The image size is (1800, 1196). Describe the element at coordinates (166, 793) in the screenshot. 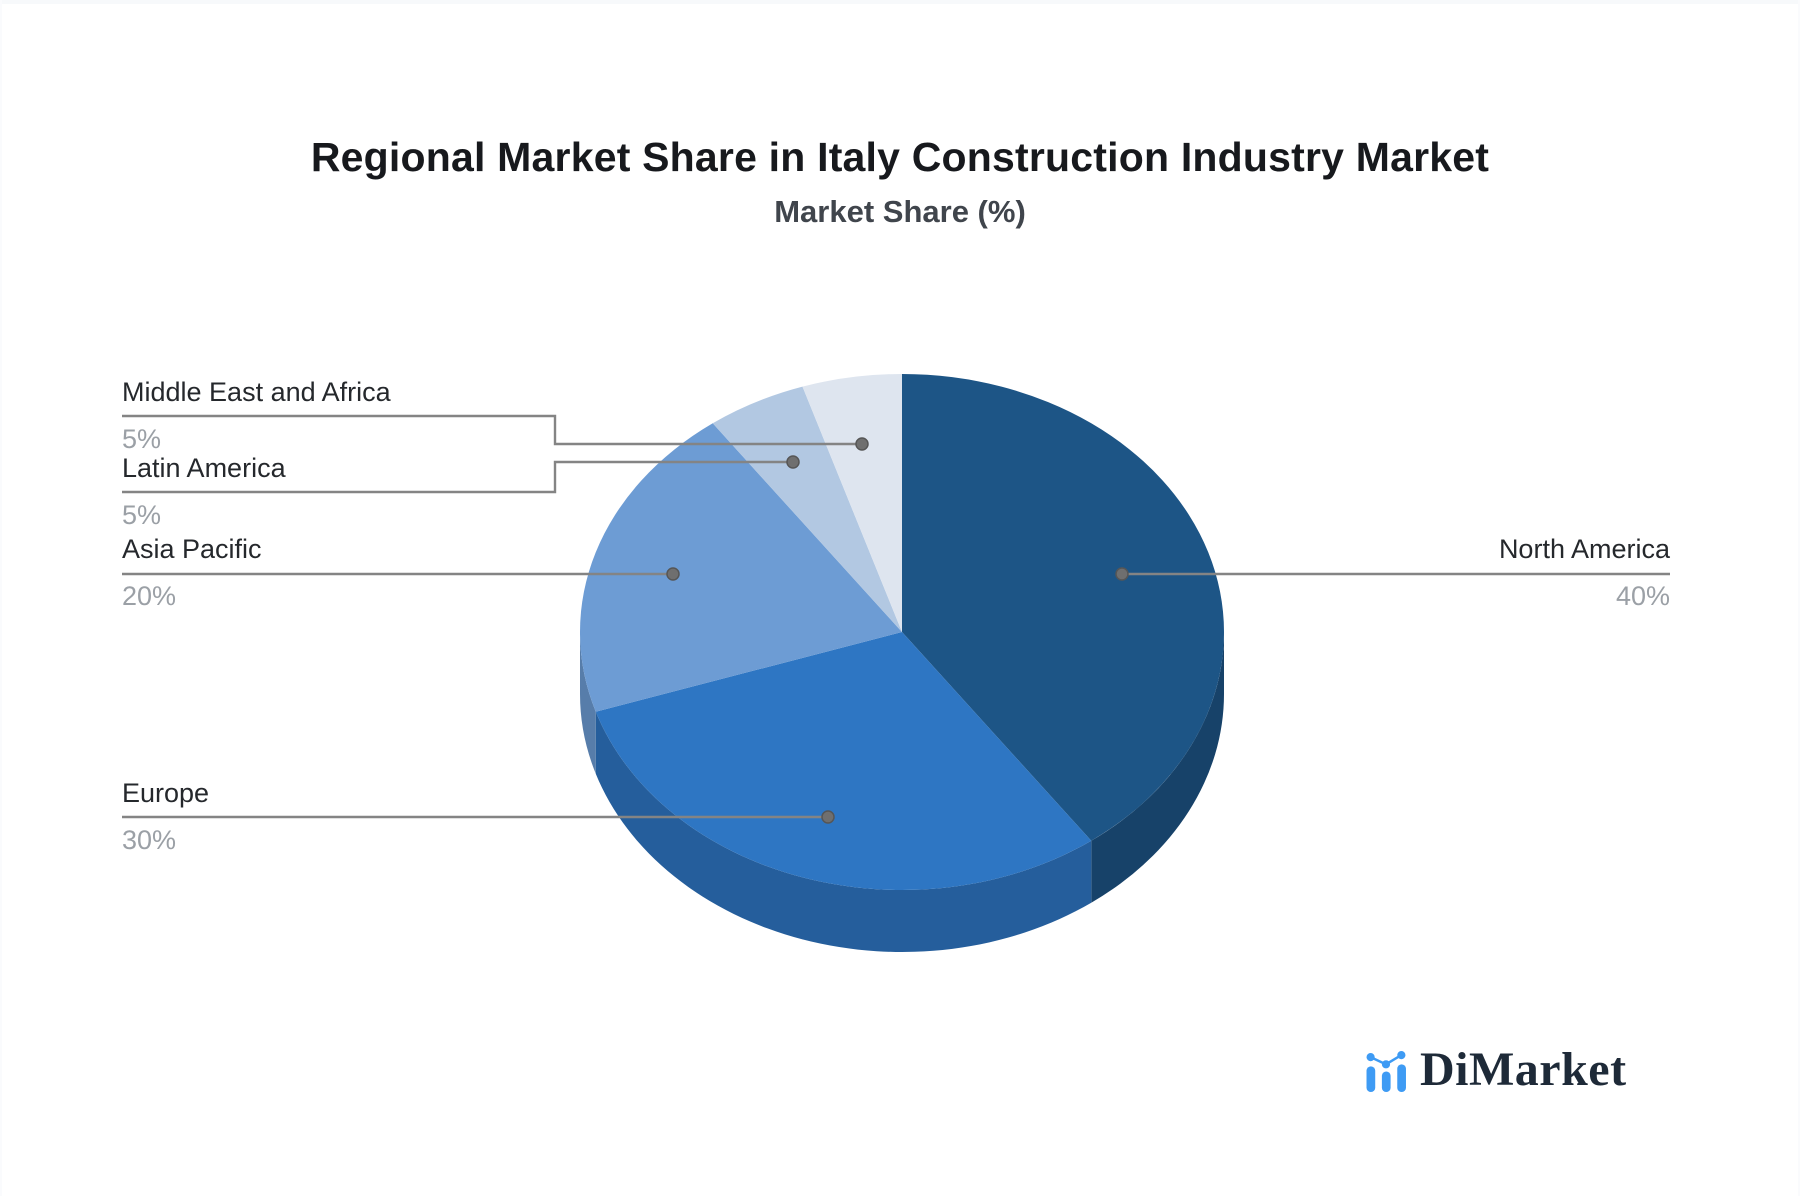

I see `slice-label-europe: Europe` at that location.